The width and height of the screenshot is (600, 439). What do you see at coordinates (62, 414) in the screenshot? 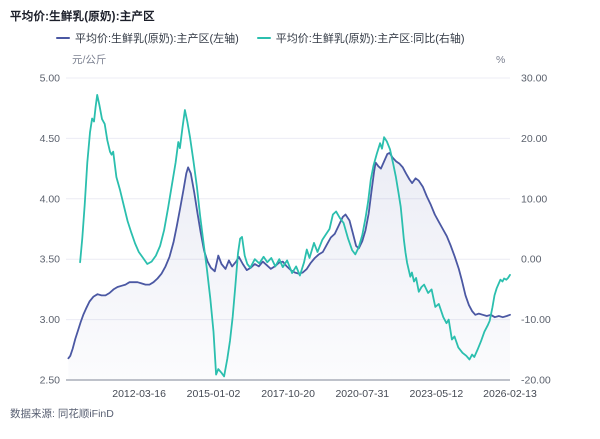
I see `data-source: 数据来源: 同花顺iFinD` at bounding box center [62, 414].